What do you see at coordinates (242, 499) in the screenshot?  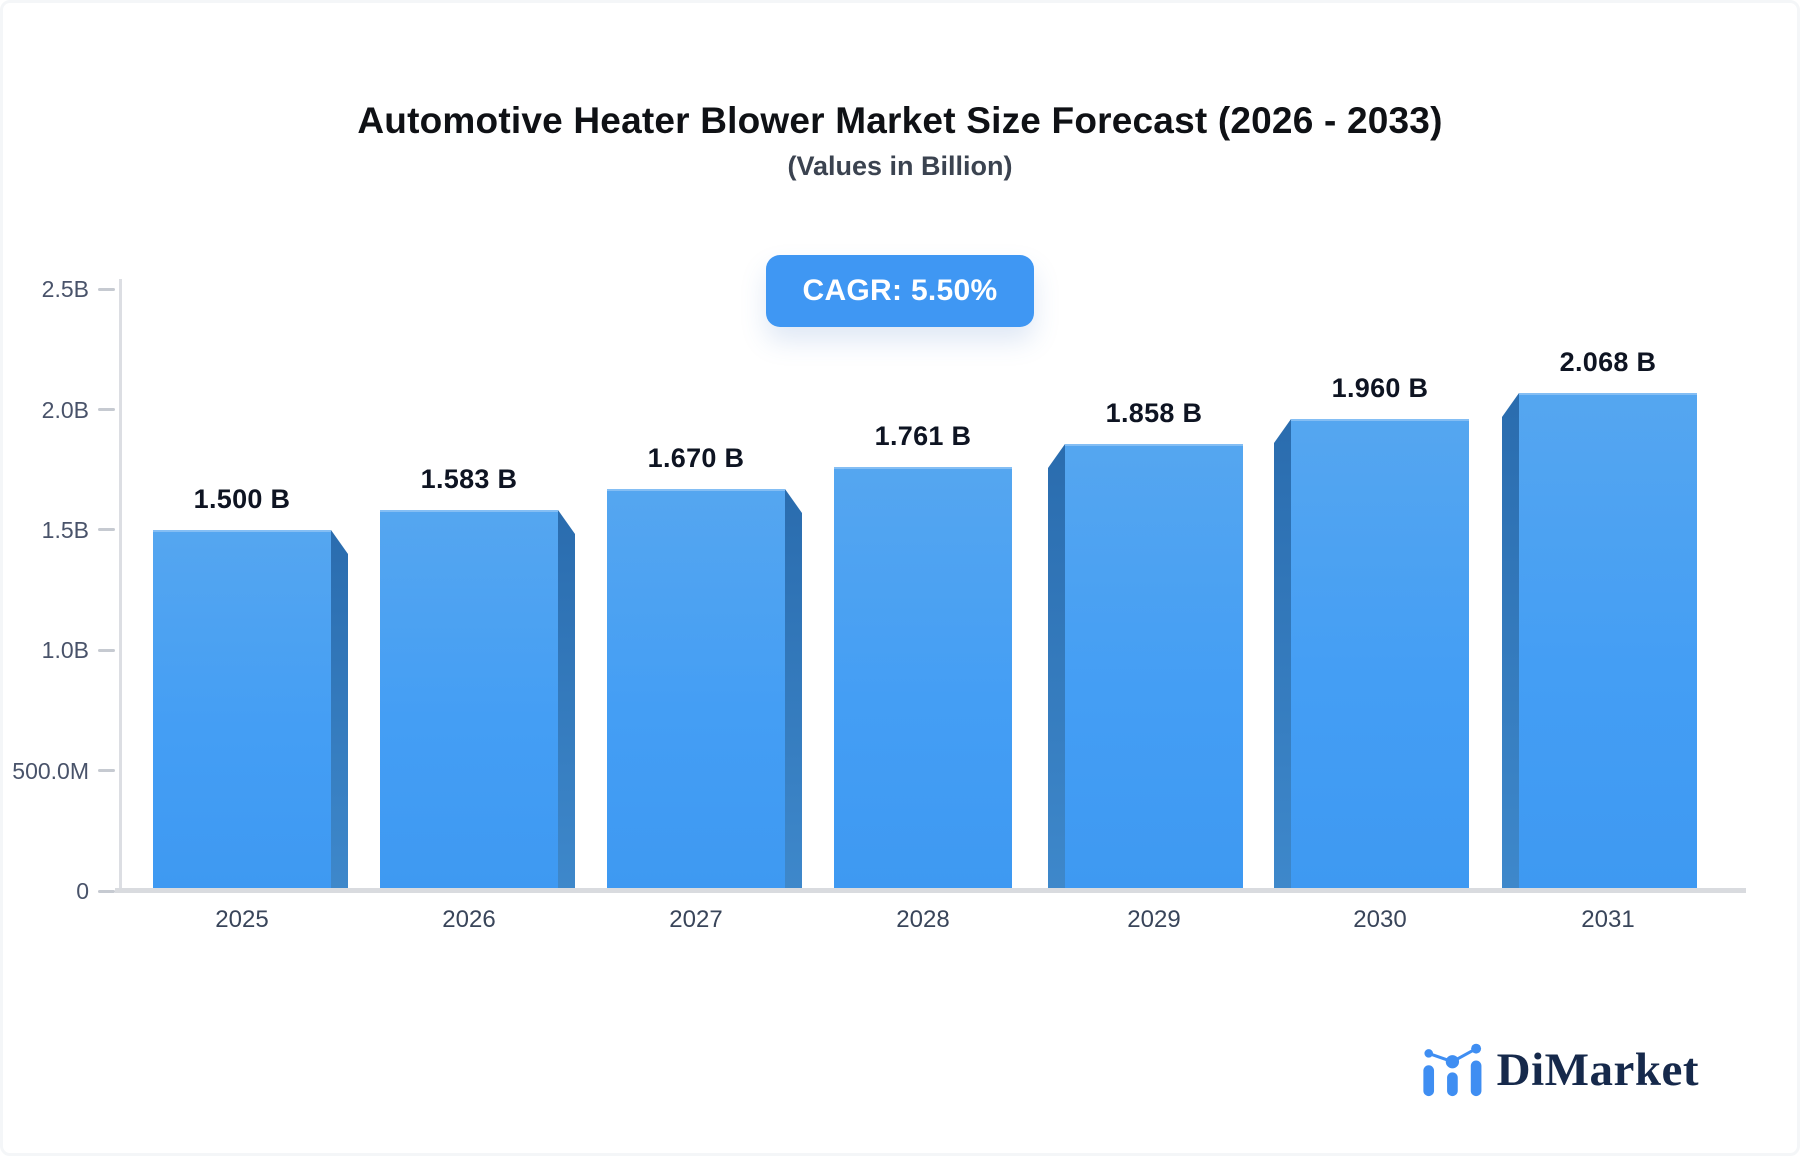 I see `bar-value-label: 1.500 B` at bounding box center [242, 499].